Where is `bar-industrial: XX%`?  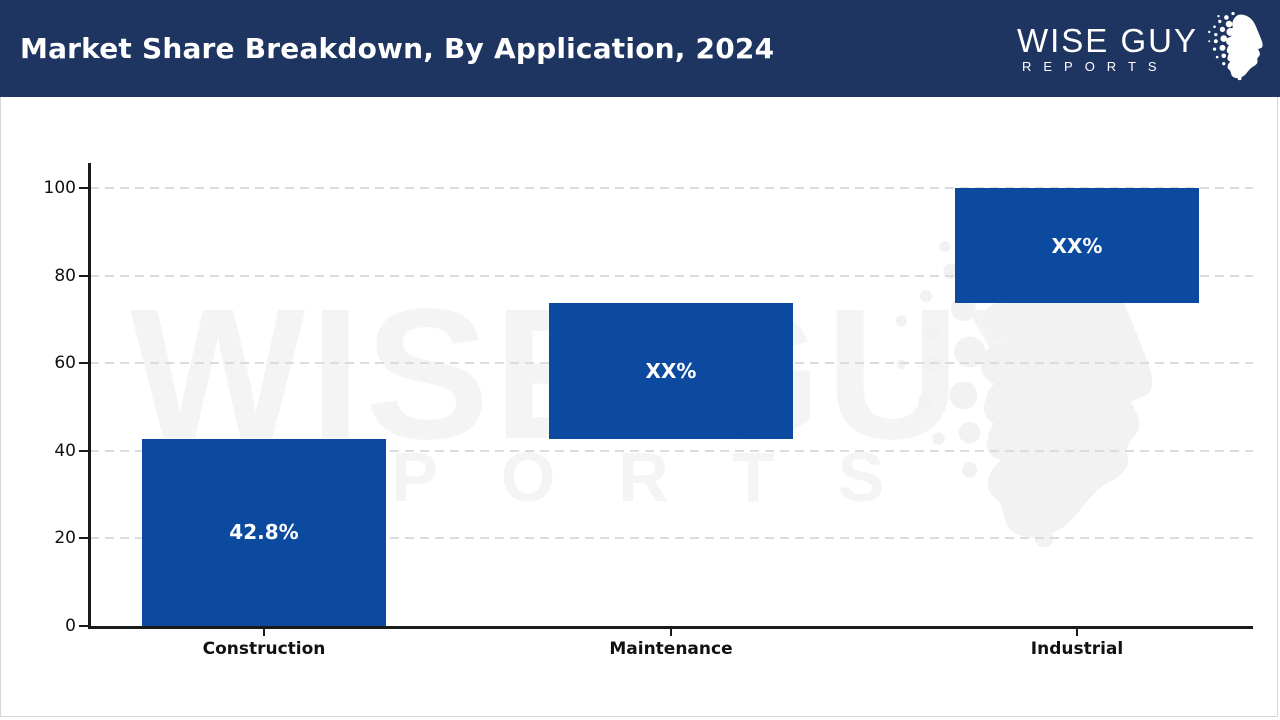
bar-industrial: XX% is located at coordinates (1077, 246).